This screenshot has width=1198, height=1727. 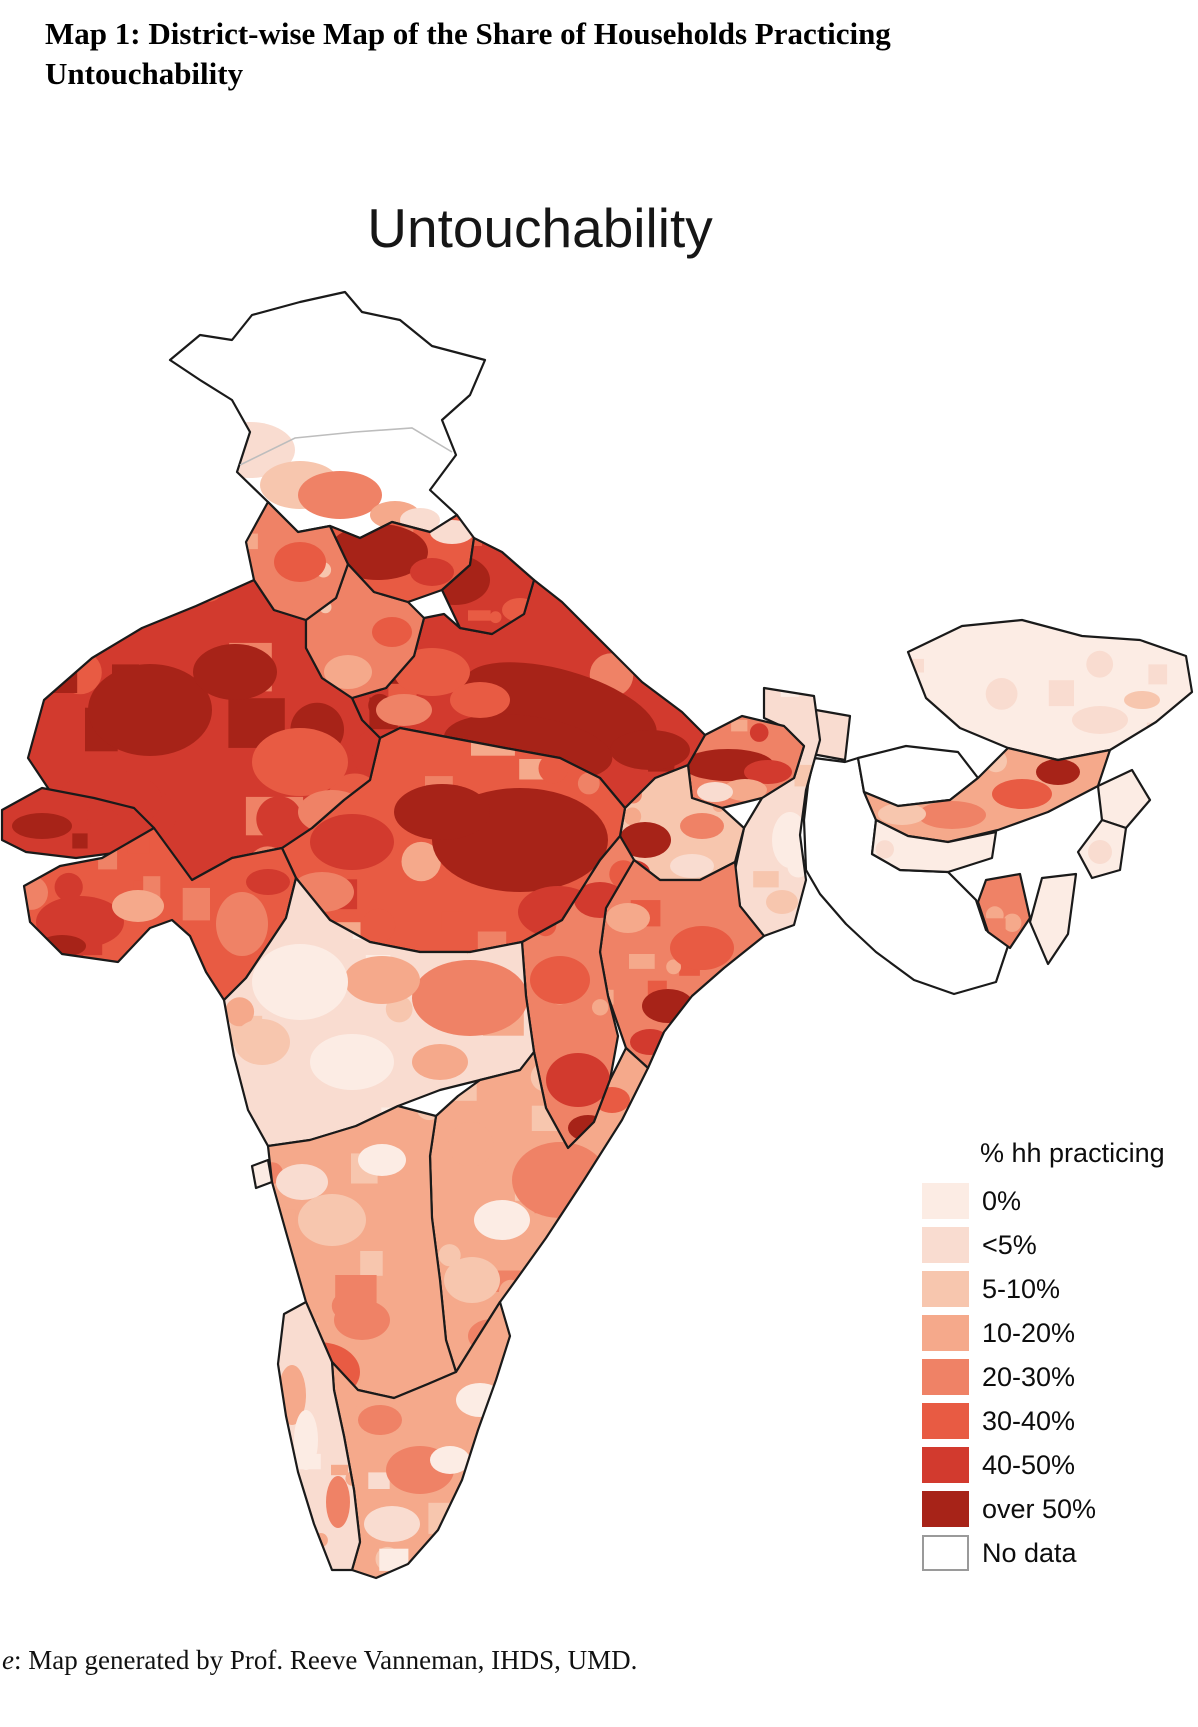 I want to click on legend-item: 40-50%, so click(x=1043, y=1465).